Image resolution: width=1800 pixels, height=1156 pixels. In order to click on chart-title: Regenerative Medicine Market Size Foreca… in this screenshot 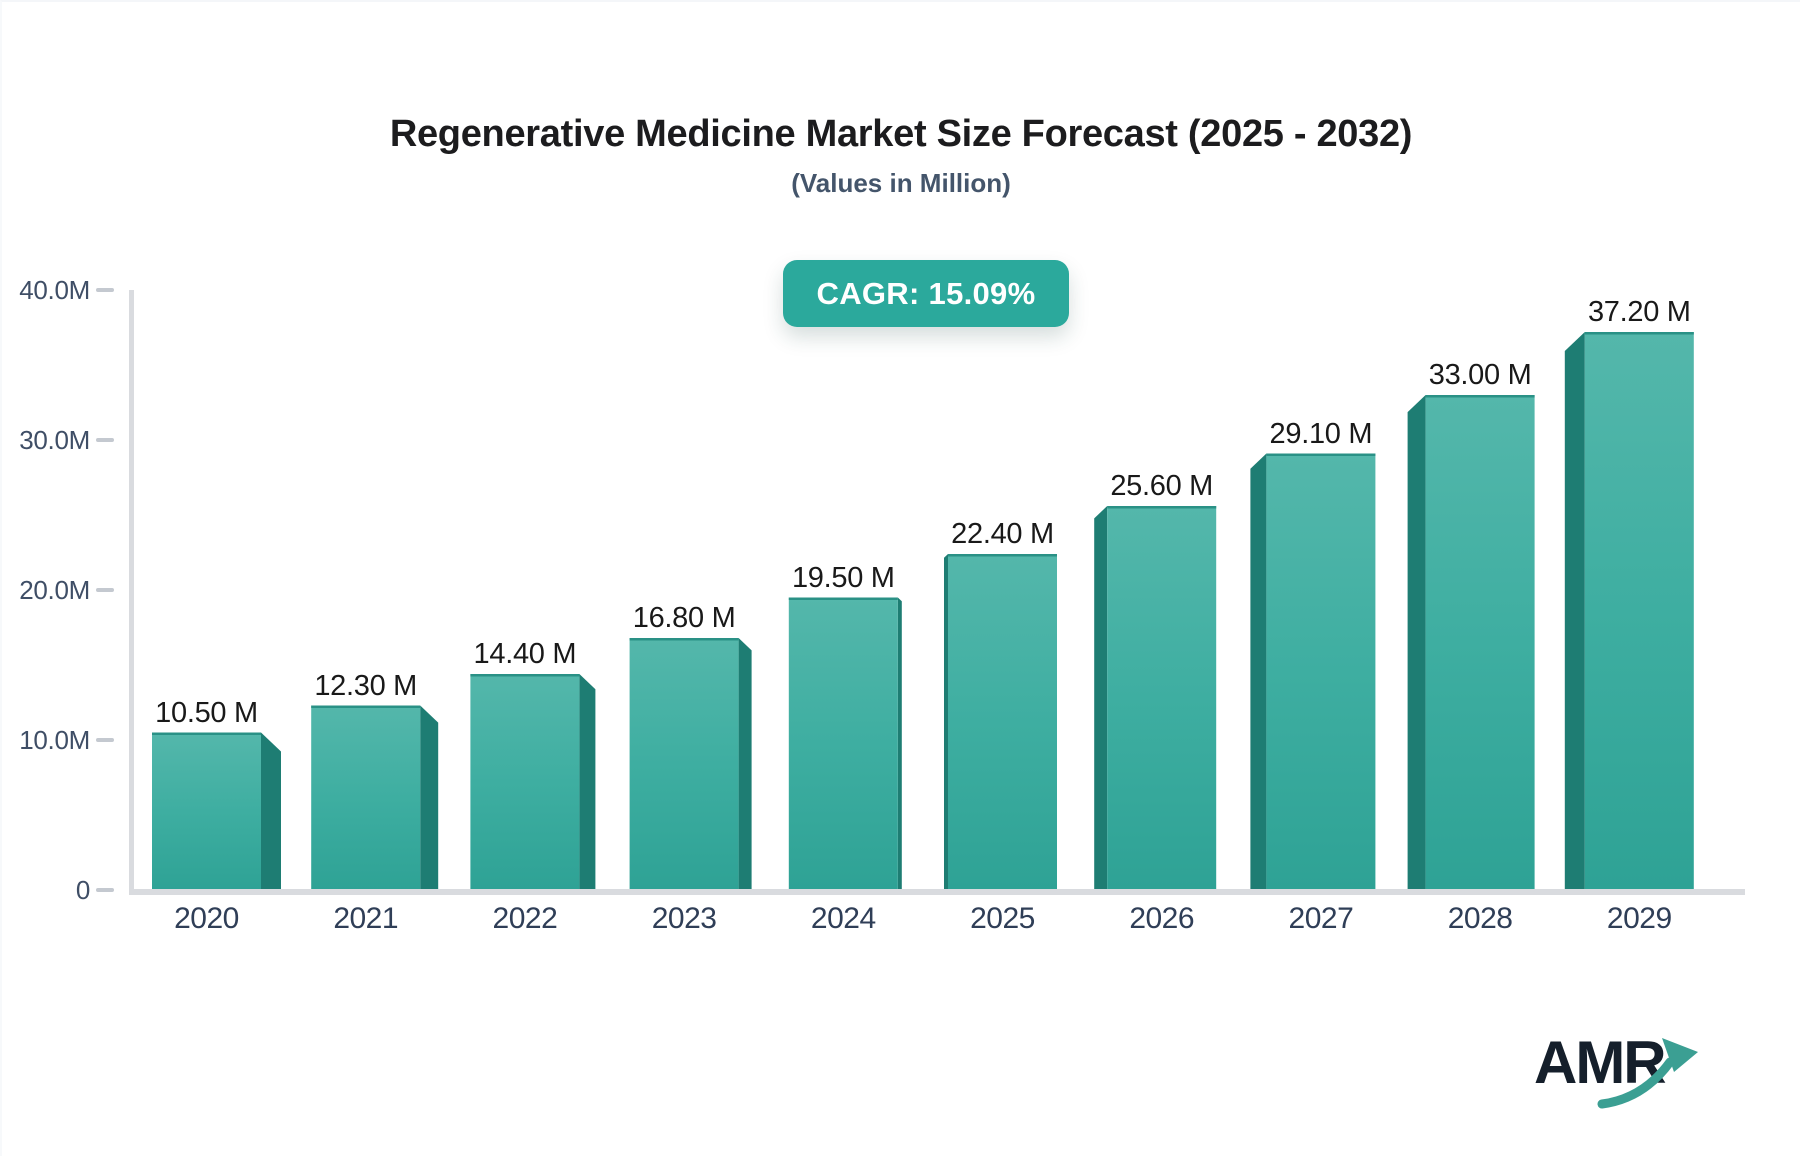, I will do `click(901, 134)`.